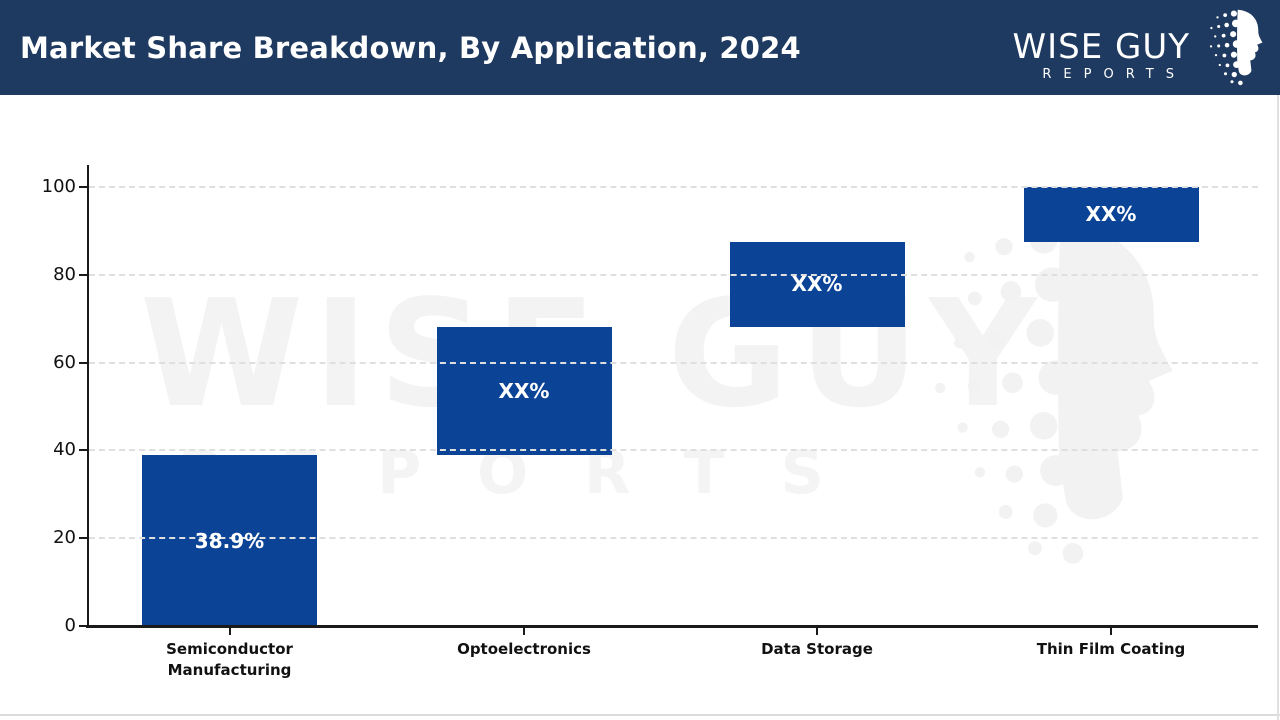 This screenshot has height=720, width=1280. I want to click on x-category-label: Data Storage, so click(817, 649).